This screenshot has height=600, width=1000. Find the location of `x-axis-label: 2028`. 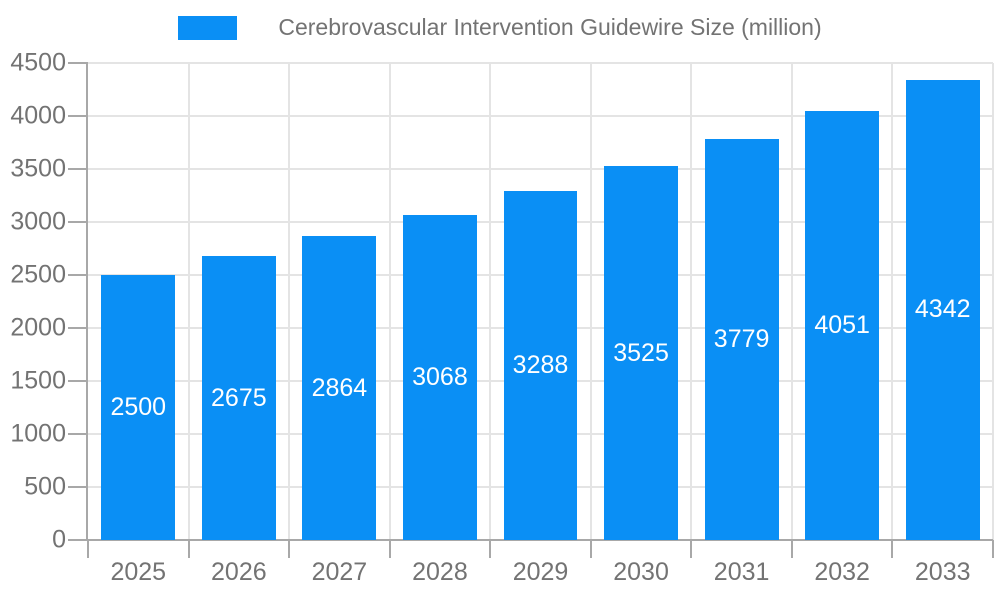

x-axis-label: 2028 is located at coordinates (440, 572).